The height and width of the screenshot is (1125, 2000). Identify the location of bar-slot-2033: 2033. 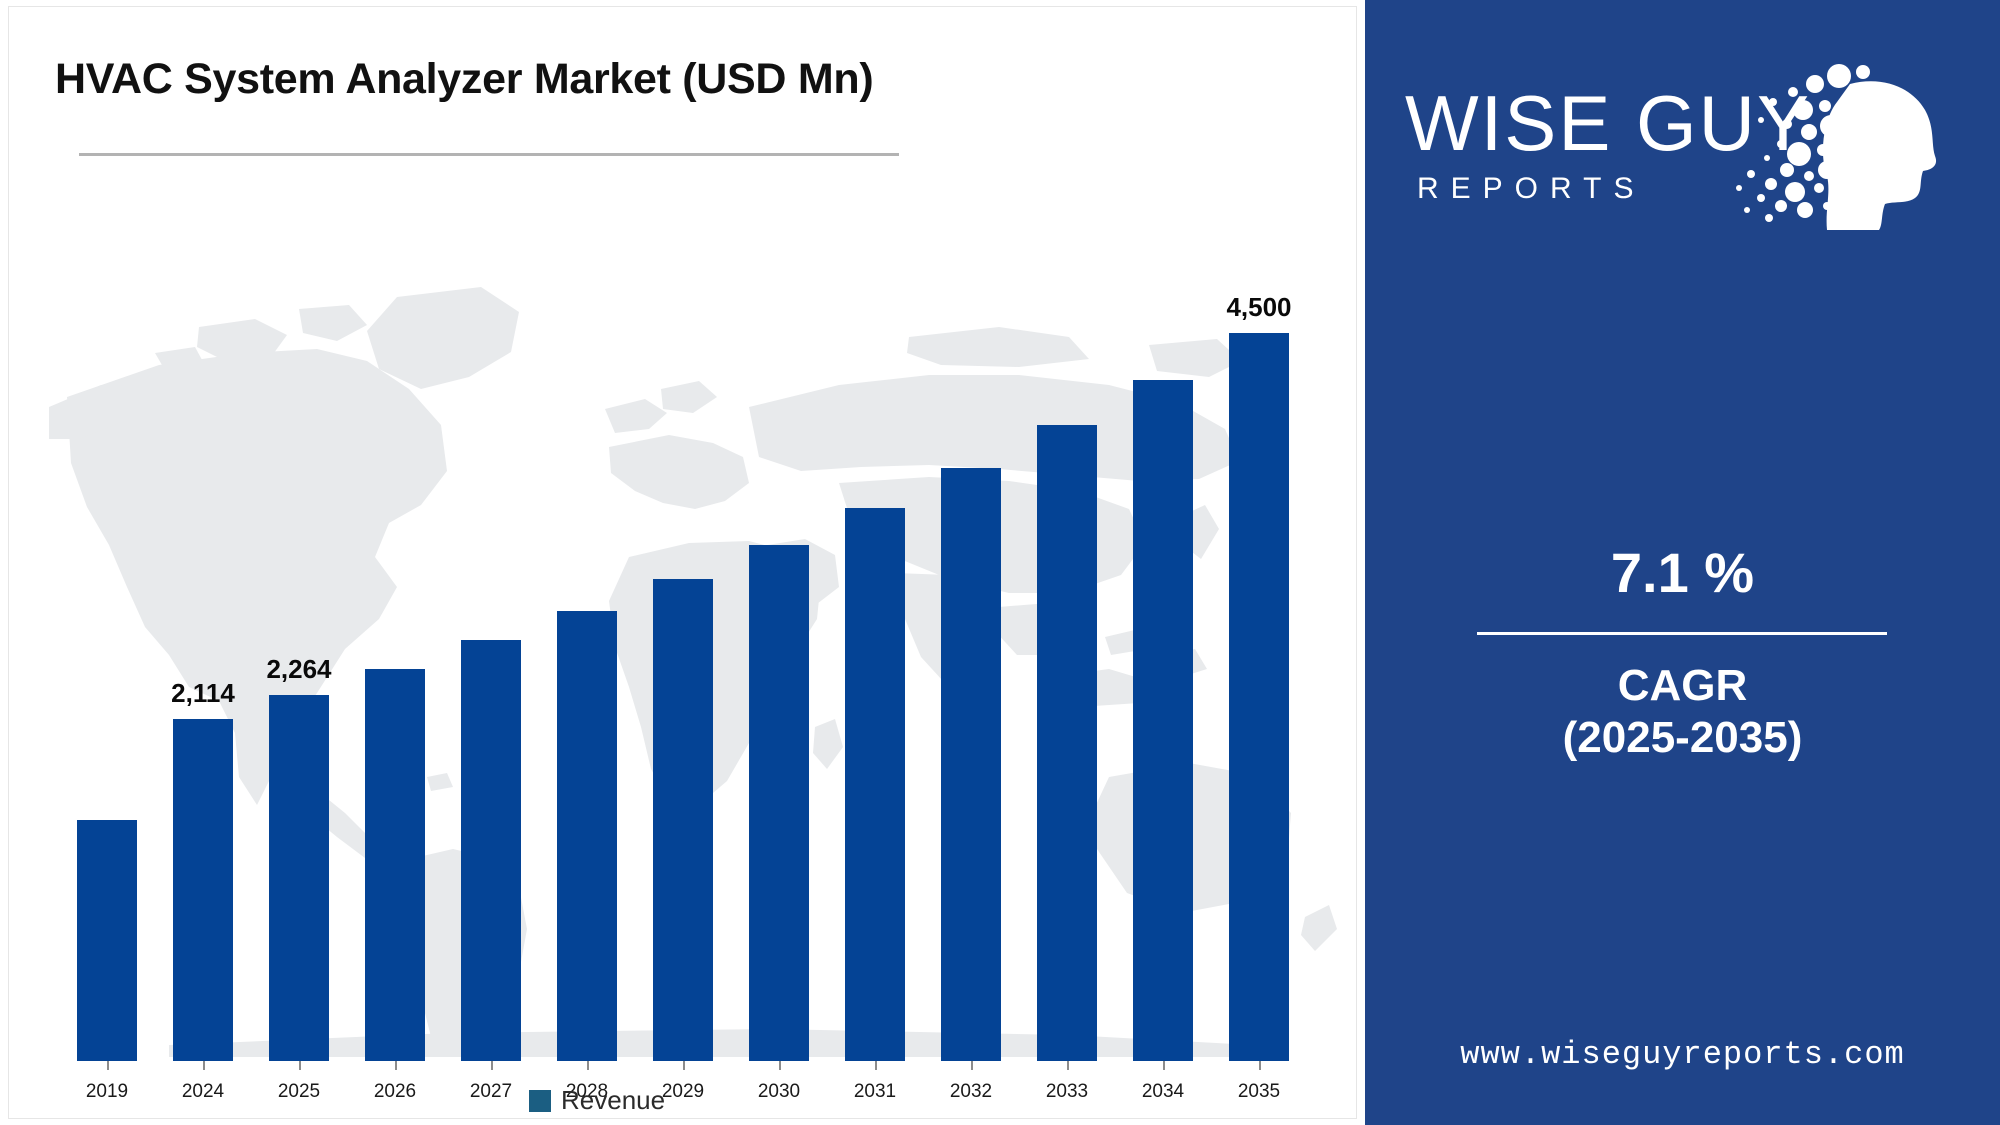
(1067, 654).